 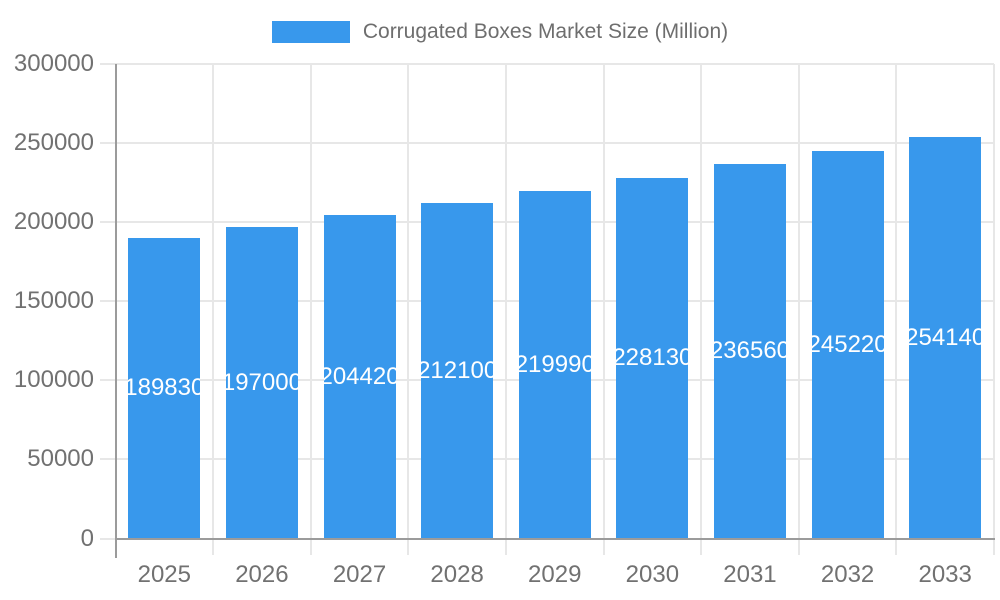 What do you see at coordinates (945, 574) in the screenshot?
I see `x-tick-label: 2033` at bounding box center [945, 574].